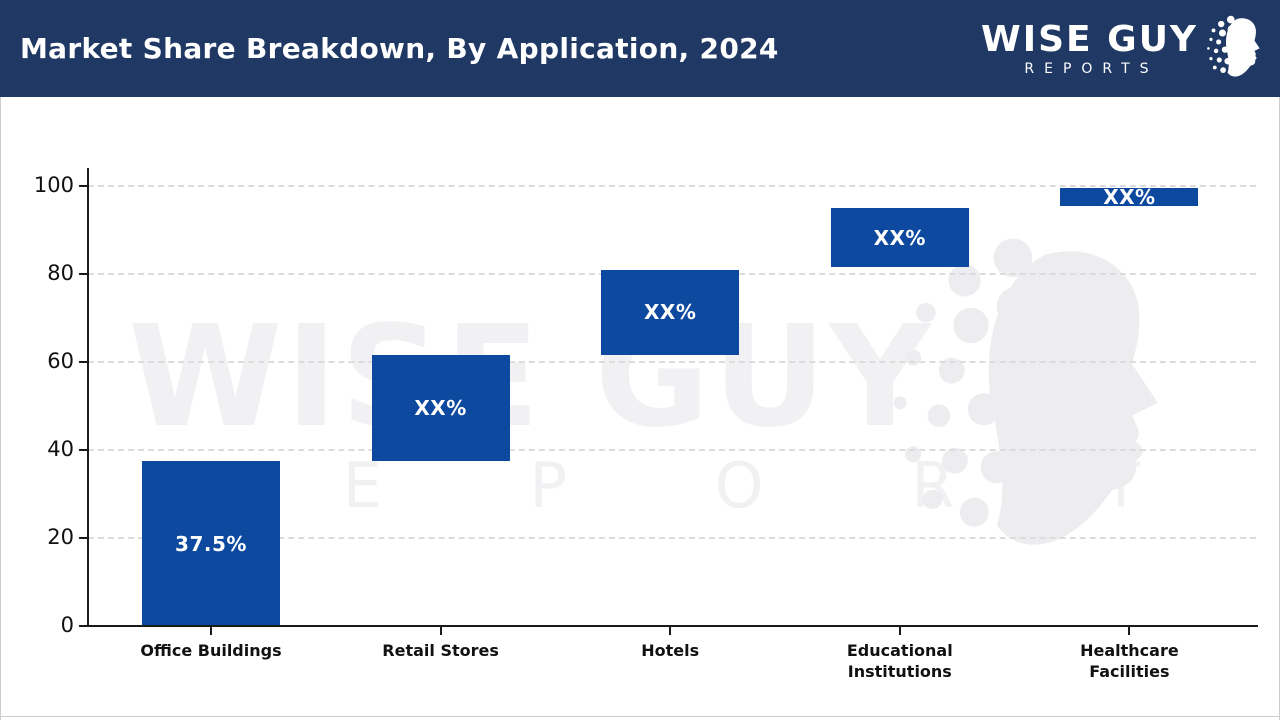 The image size is (1280, 720). I want to click on y-tick-label-60: 60, so click(60, 361).